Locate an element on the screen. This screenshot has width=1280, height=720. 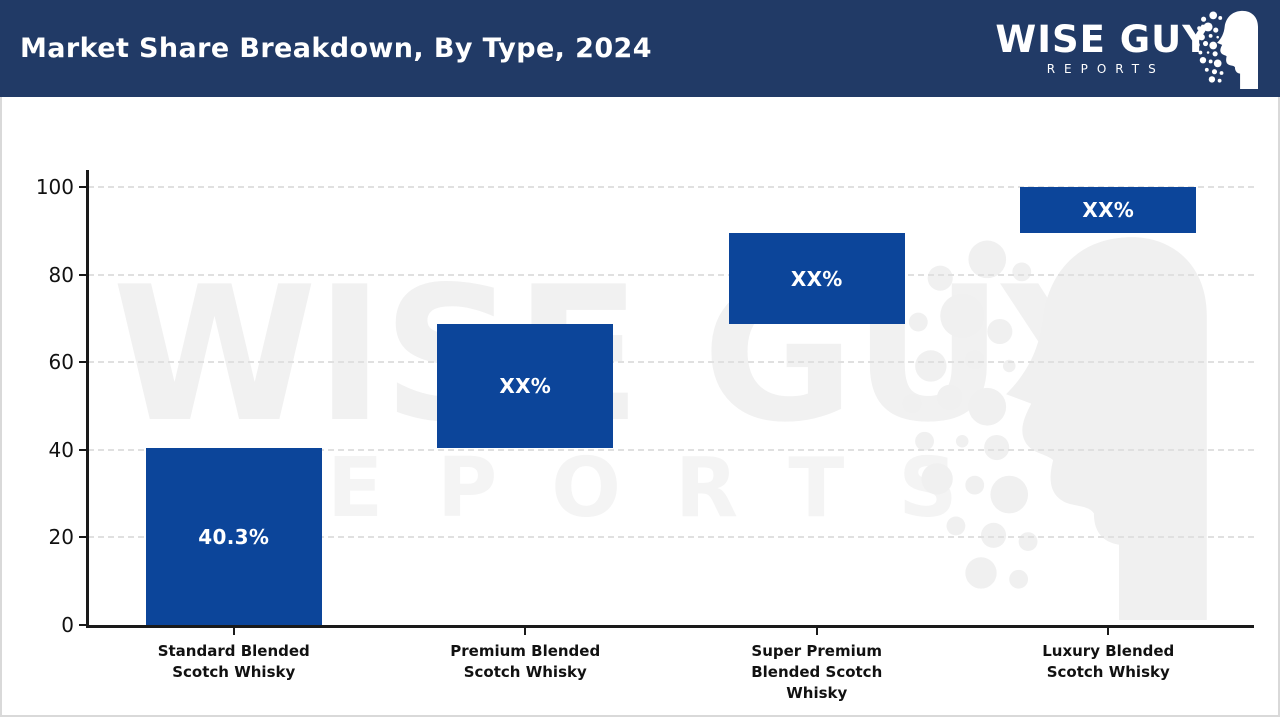
frame-border-bottom is located at coordinates (640, 716).